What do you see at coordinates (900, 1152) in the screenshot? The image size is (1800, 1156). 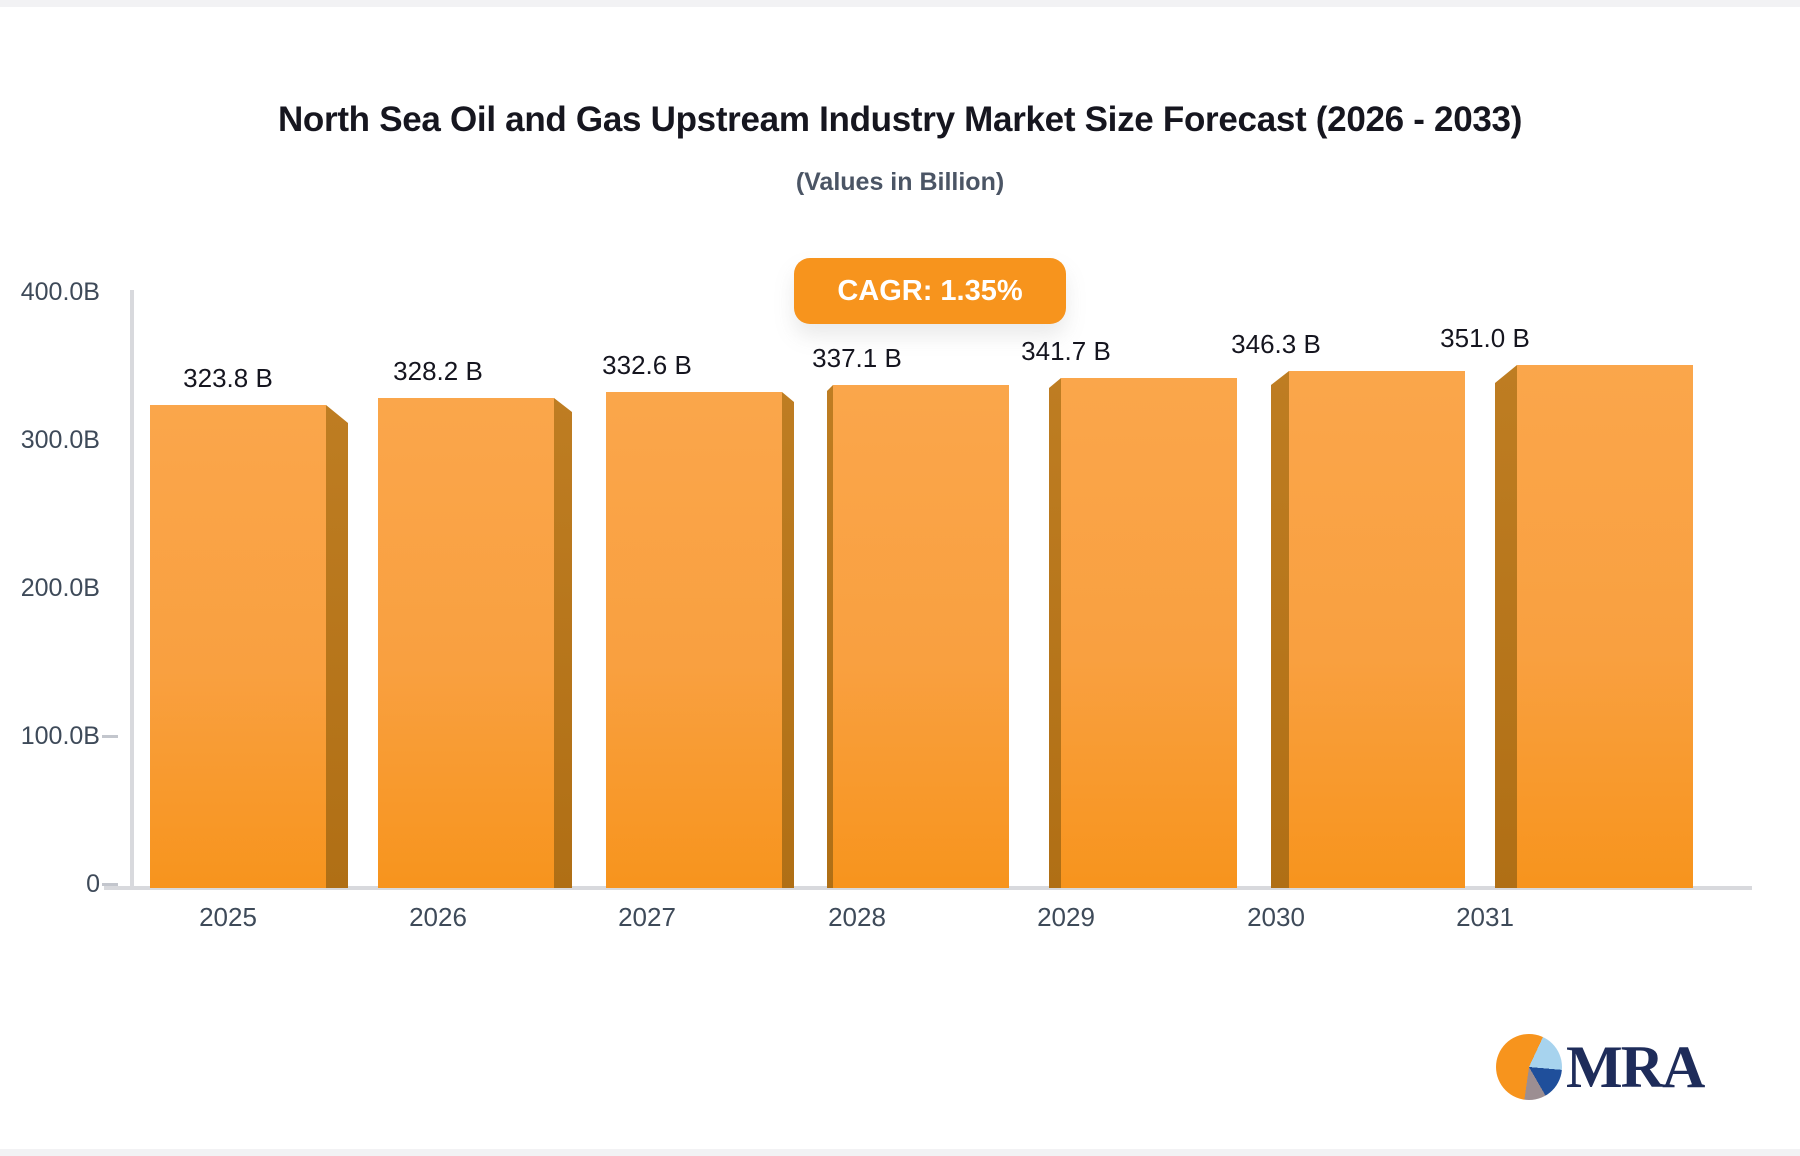 I see `page-bottom-border` at bounding box center [900, 1152].